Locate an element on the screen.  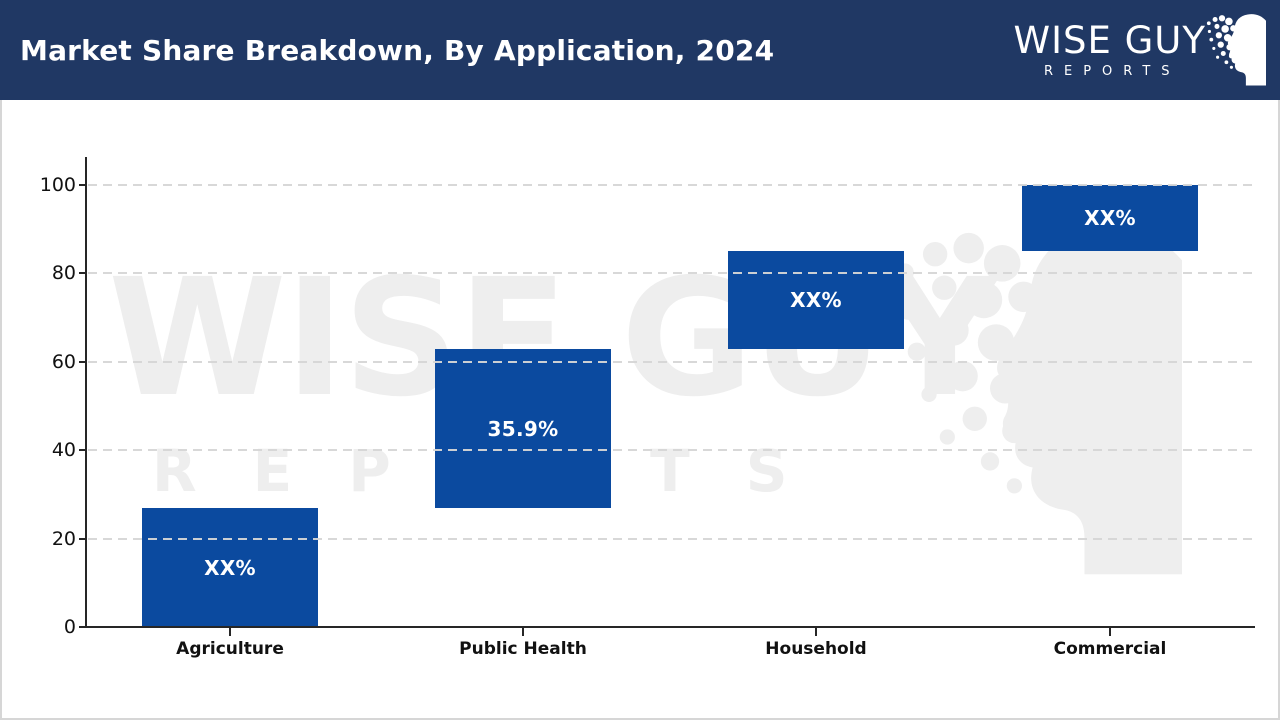
y-axis-tick-label: 60 is located at coordinates (63, 361).